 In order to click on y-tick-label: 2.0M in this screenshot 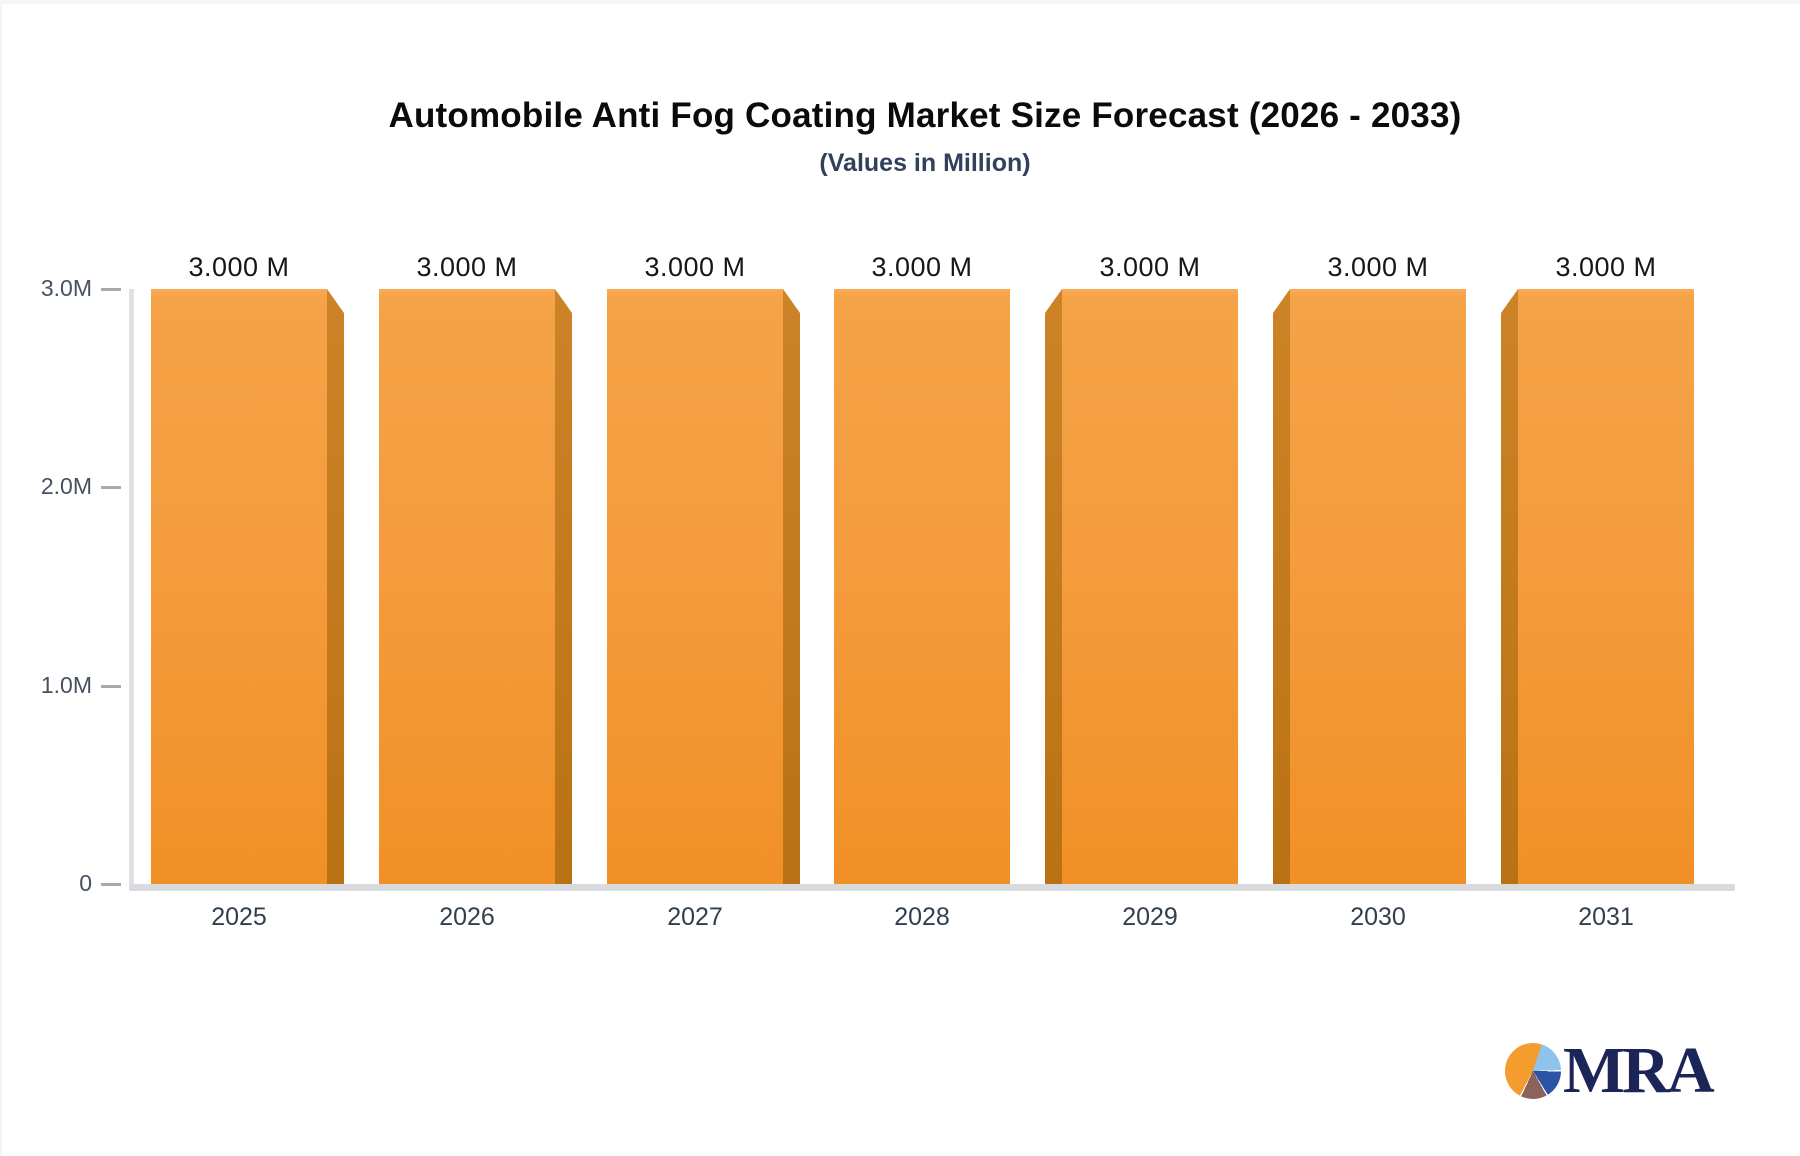, I will do `click(66, 486)`.